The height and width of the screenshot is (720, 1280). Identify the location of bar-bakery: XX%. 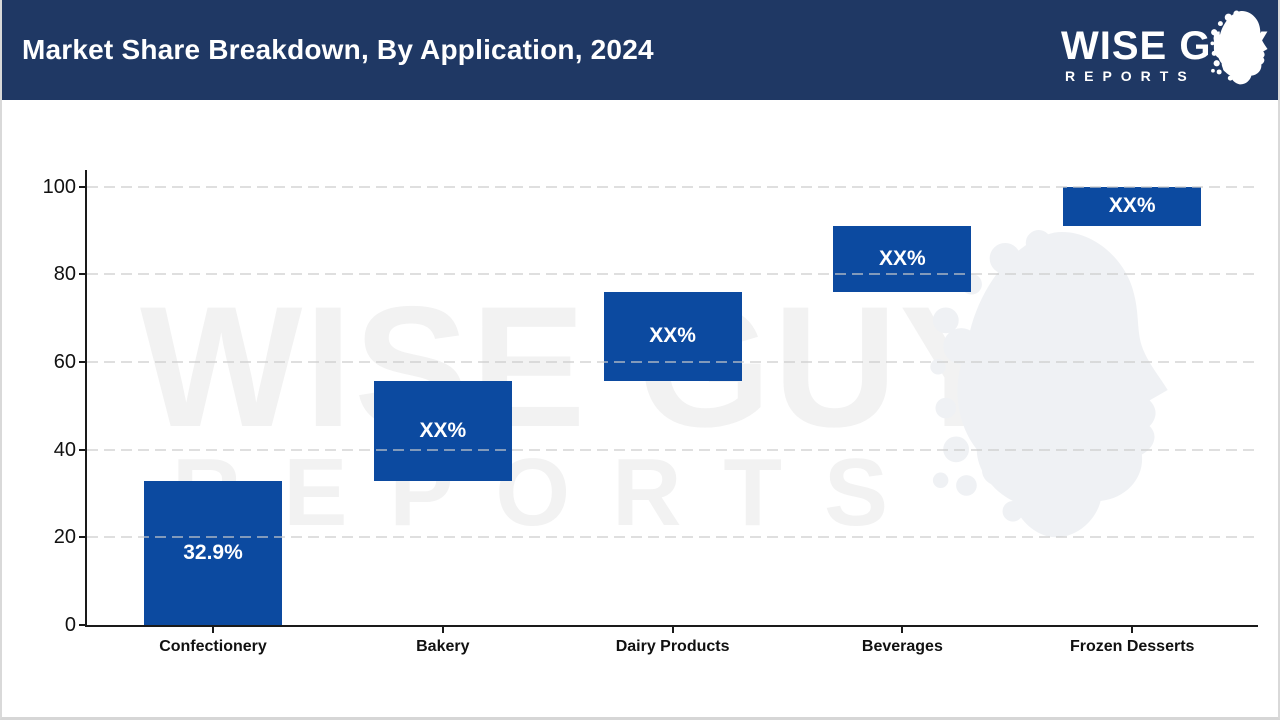
(442, 430).